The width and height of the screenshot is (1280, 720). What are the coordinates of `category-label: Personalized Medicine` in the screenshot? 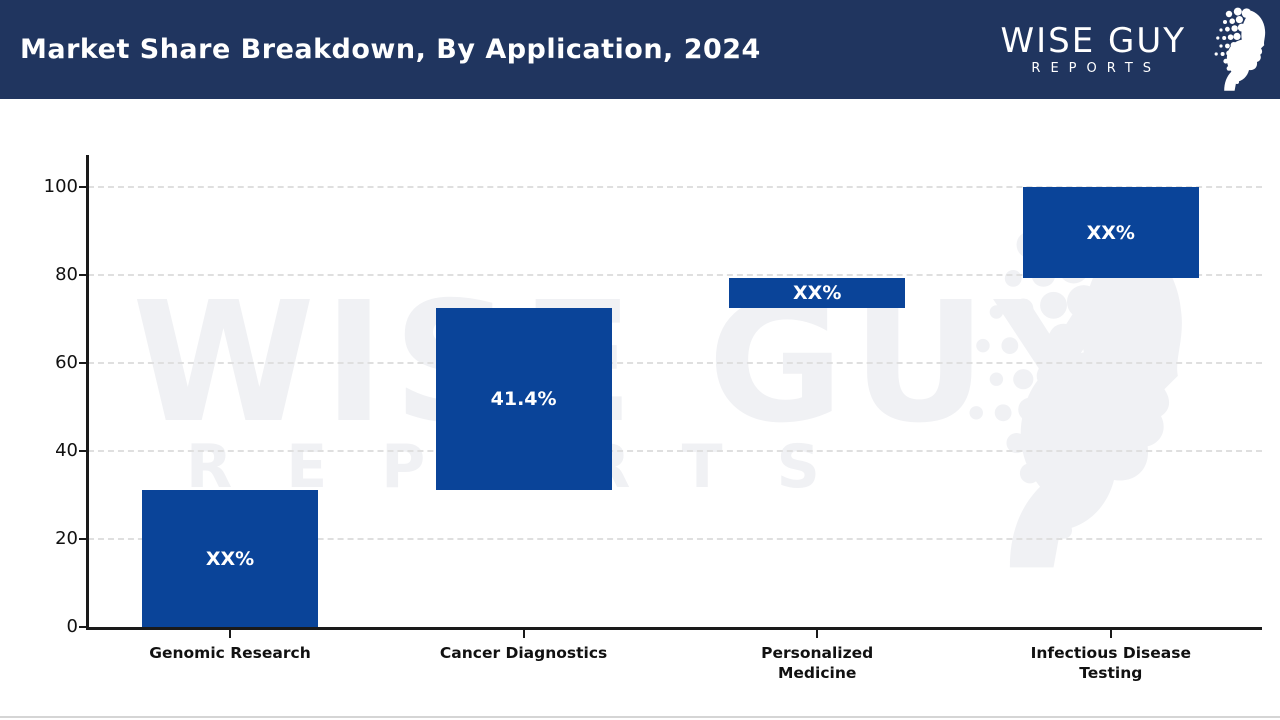 It's located at (817, 663).